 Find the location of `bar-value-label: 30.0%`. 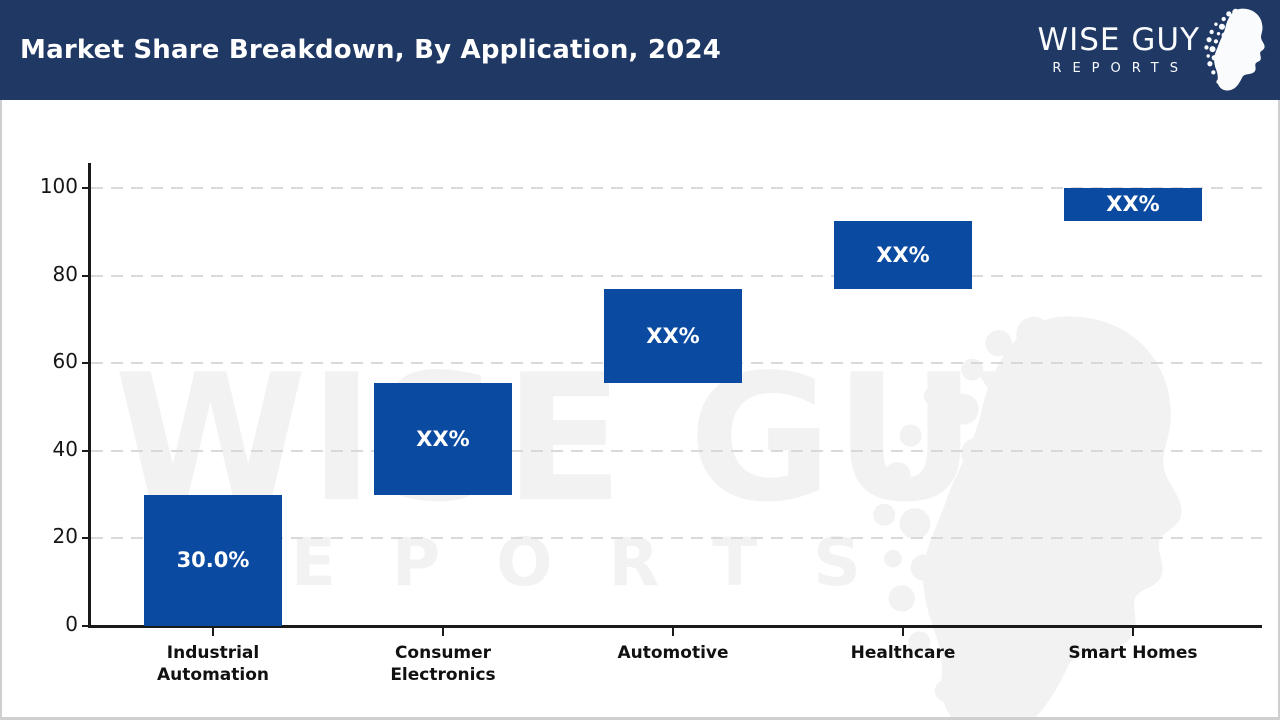

bar-value-label: 30.0% is located at coordinates (213, 560).